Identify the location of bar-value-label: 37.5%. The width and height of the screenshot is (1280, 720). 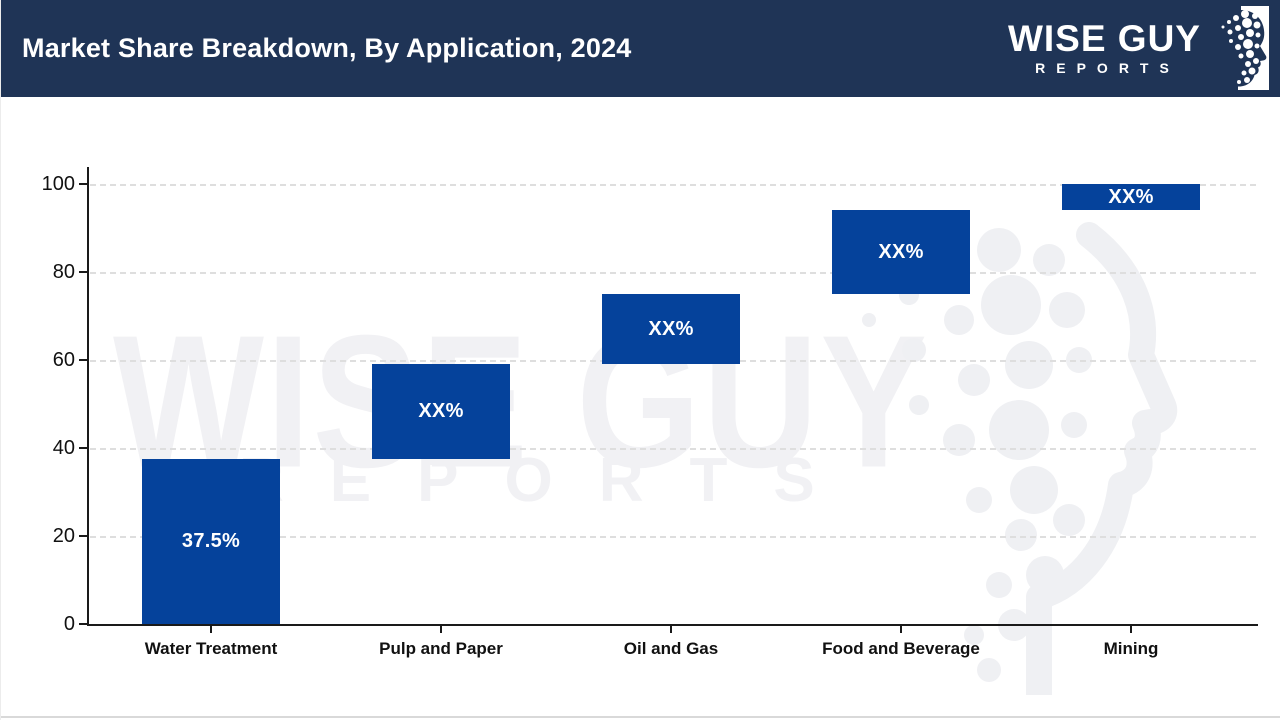
(211, 541).